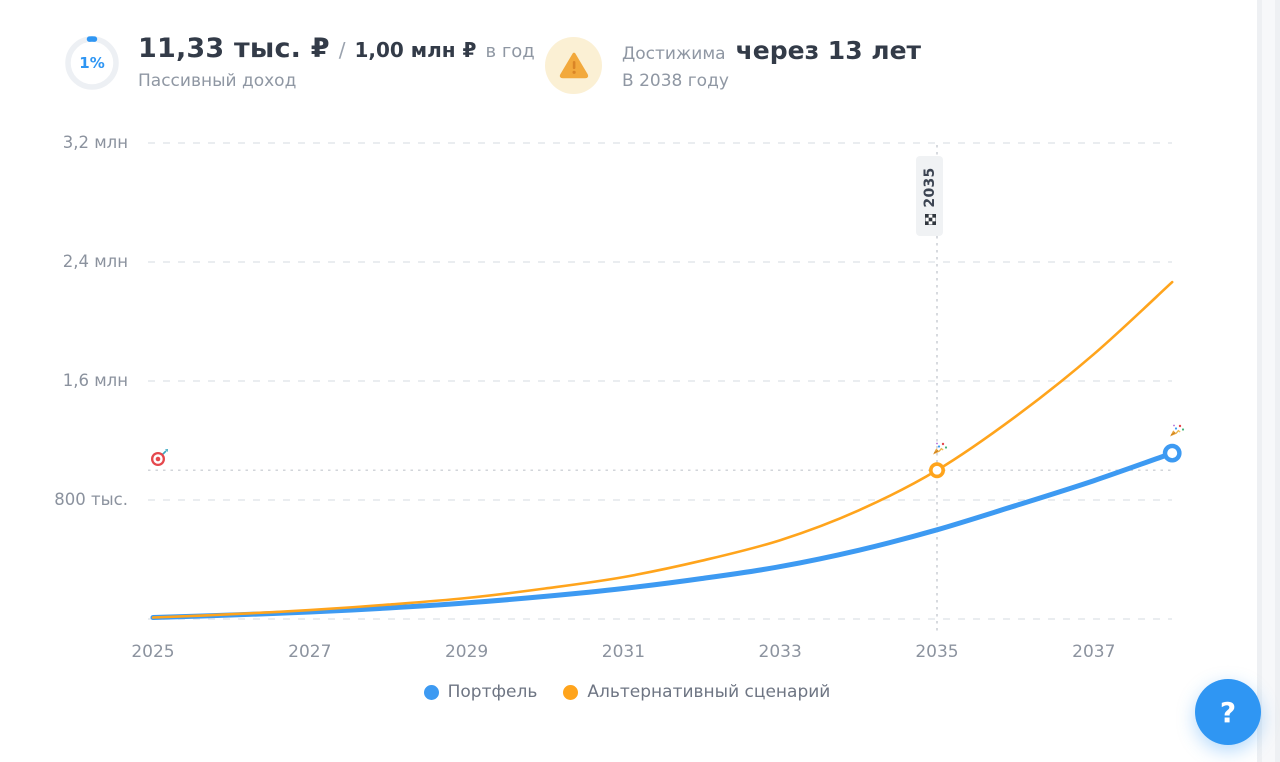  What do you see at coordinates (466, 652) in the screenshot?
I see `x-axis-tick: 2029` at bounding box center [466, 652].